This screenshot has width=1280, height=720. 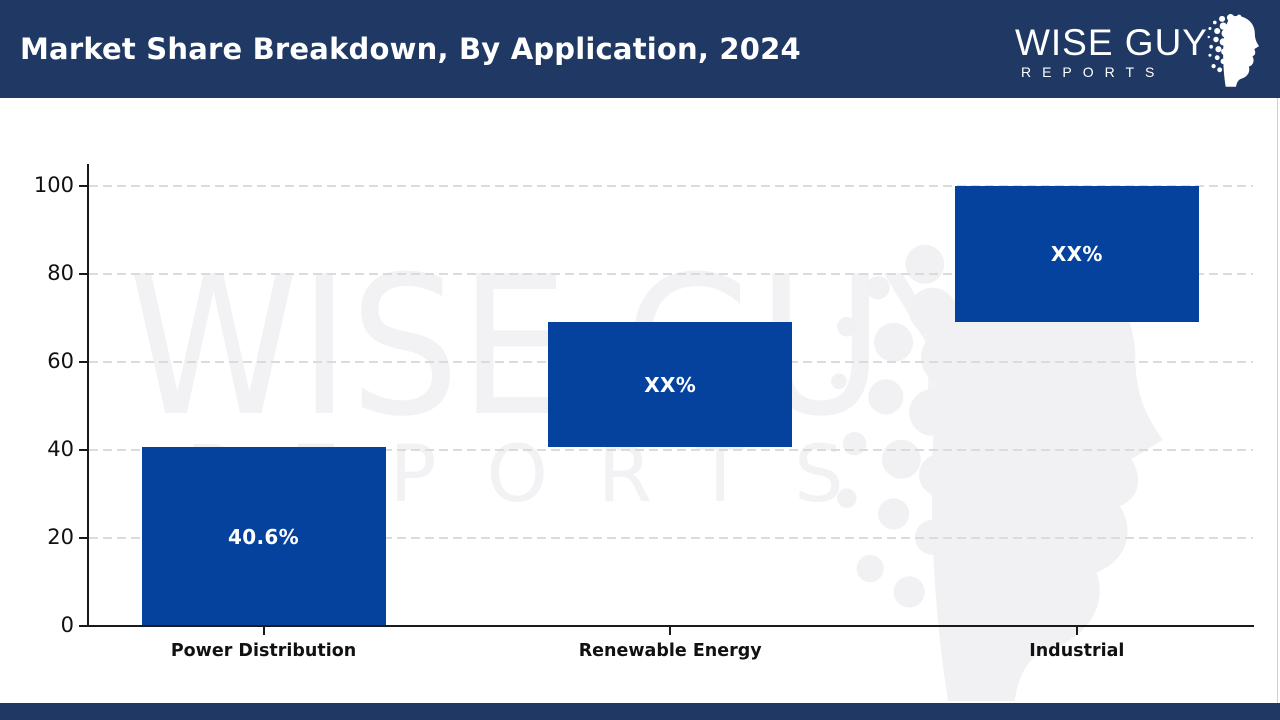 I want to click on y-tick-label-60: 60, so click(x=60, y=361).